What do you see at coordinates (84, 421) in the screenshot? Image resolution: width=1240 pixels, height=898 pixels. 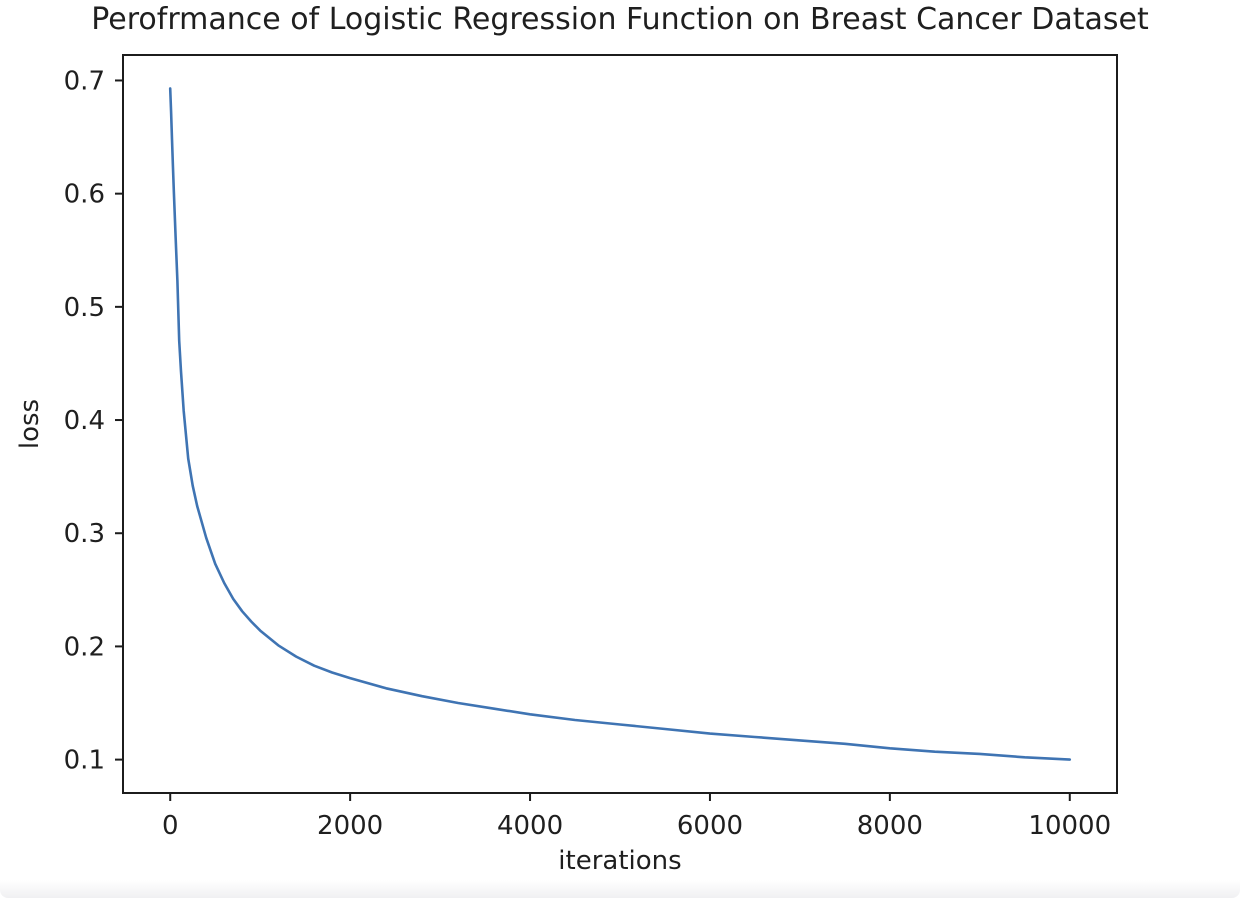 I see `y-tick-label: 0.4` at bounding box center [84, 421].